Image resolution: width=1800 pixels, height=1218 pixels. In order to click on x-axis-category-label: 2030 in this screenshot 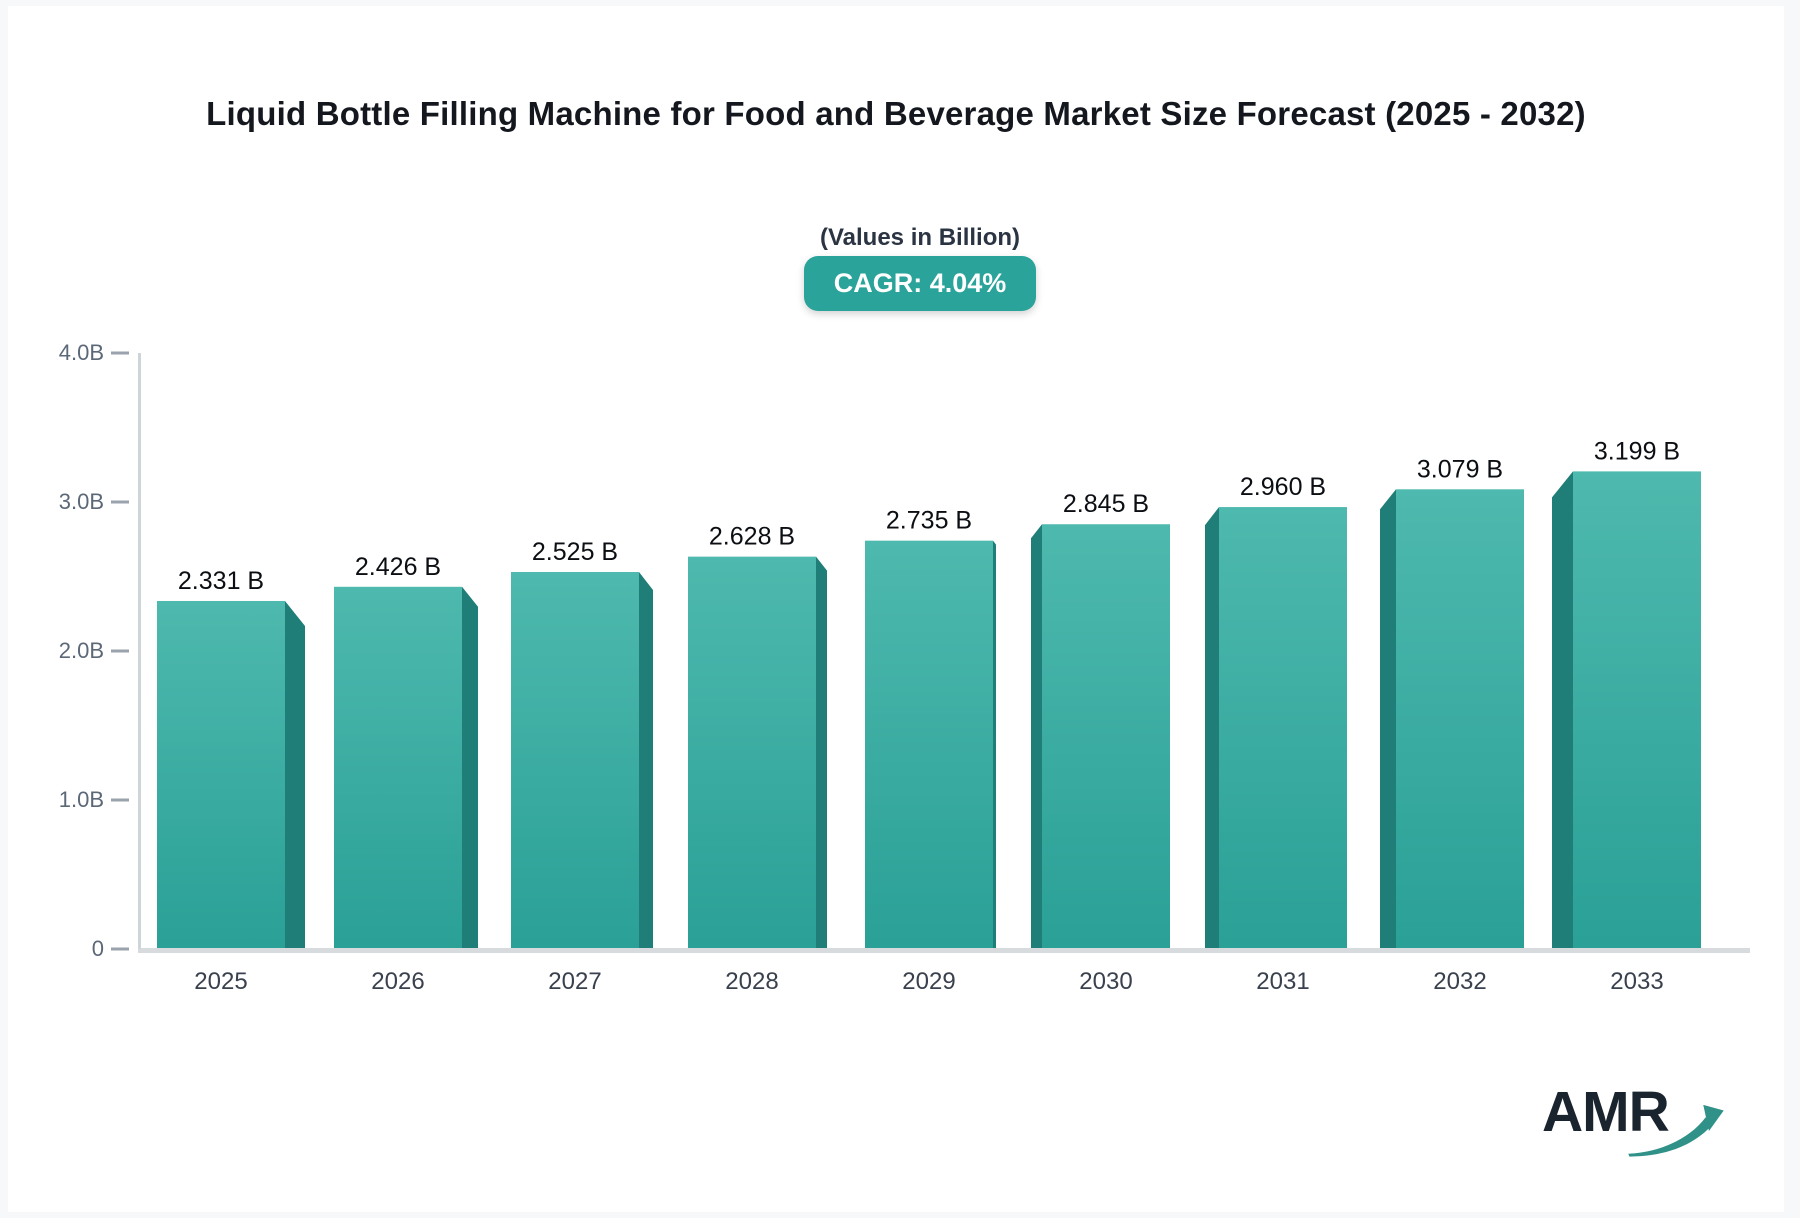, I will do `click(1105, 981)`.